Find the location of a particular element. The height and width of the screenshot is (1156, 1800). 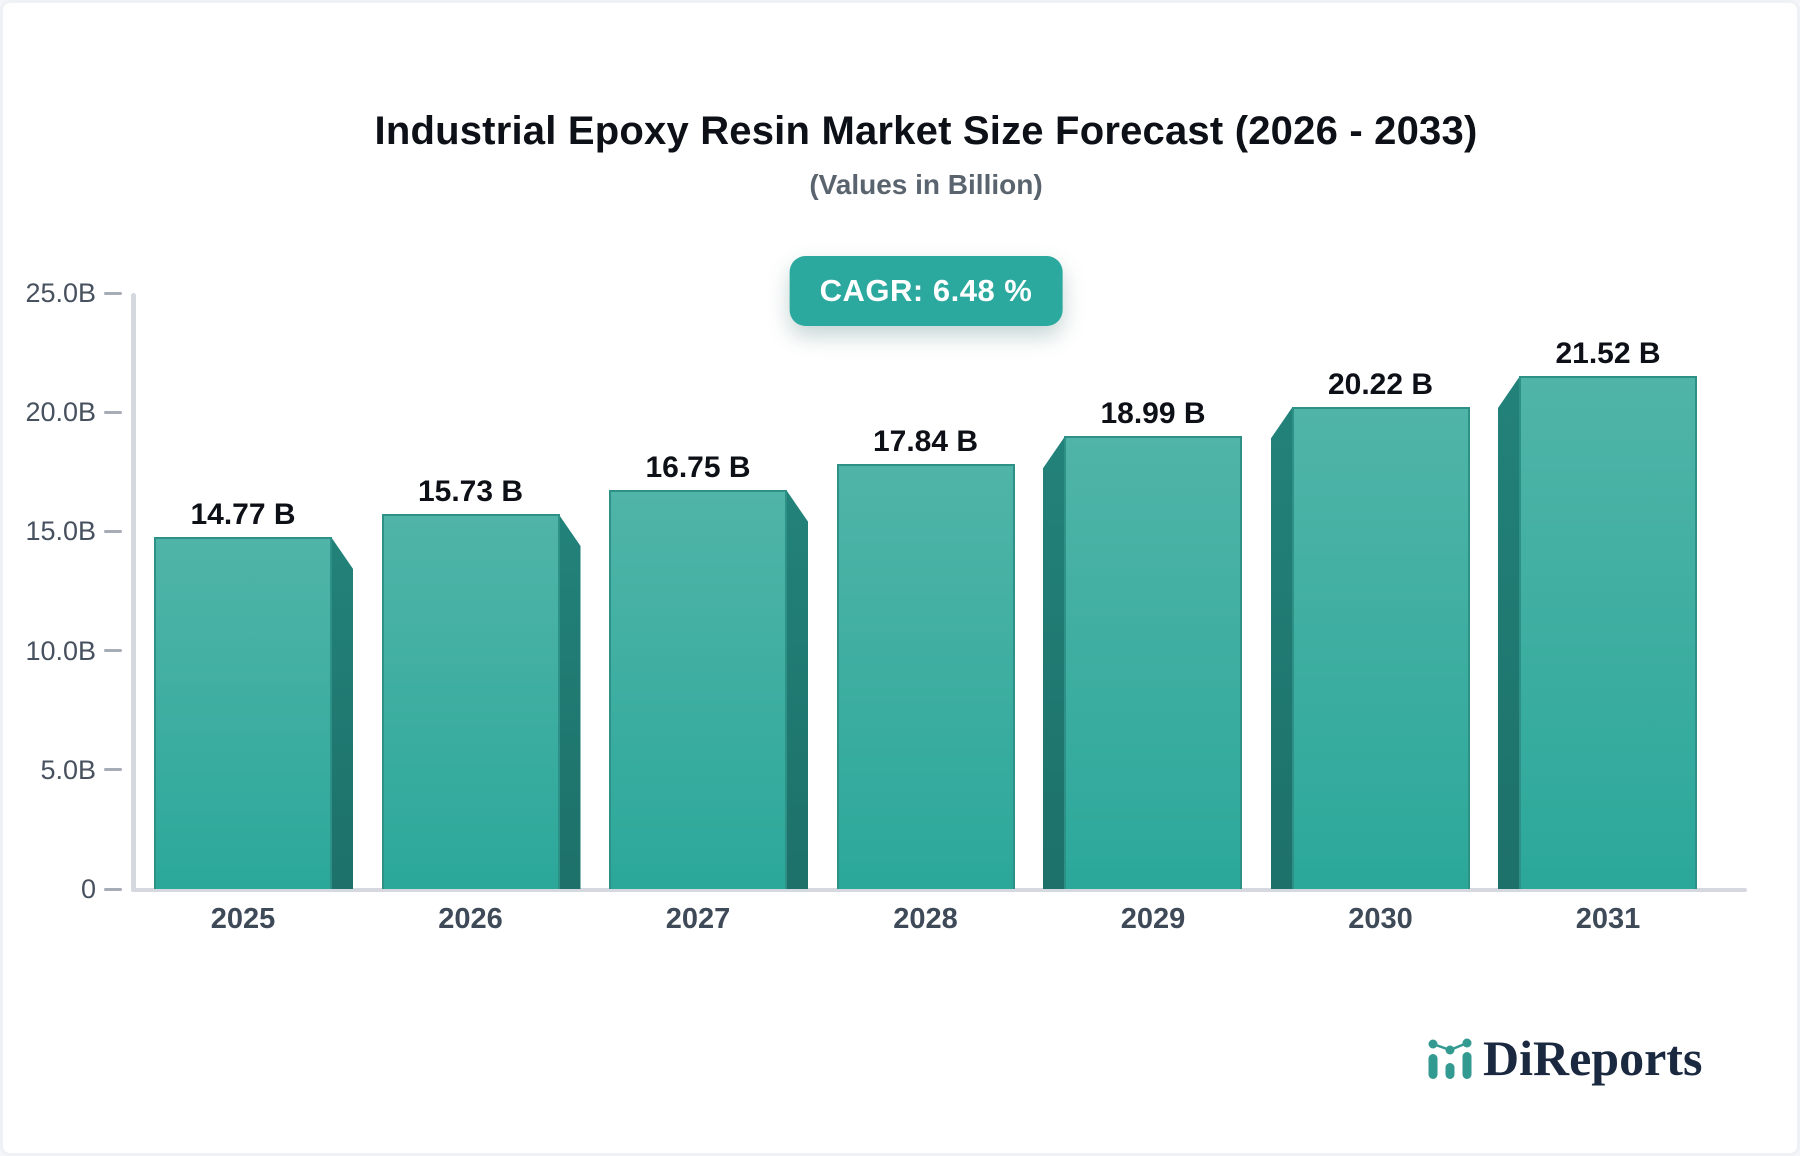

bar-side-face-2031 is located at coordinates (1509, 632).